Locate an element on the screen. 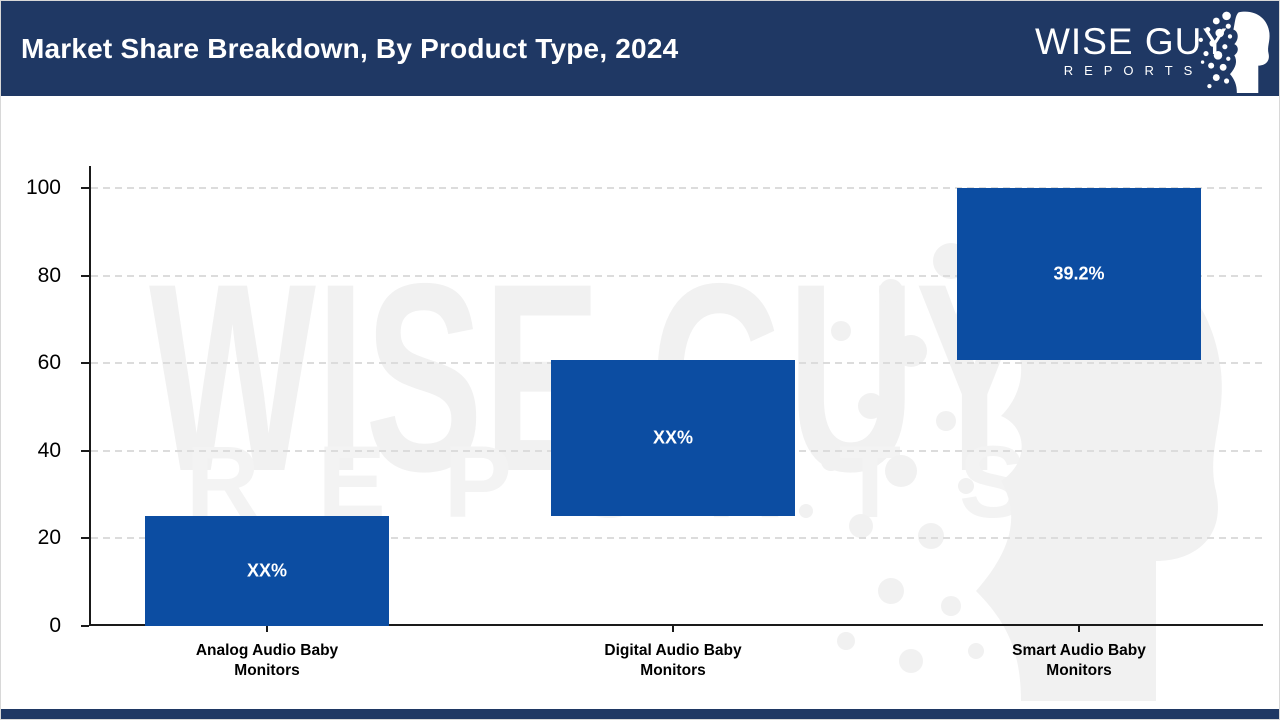  logo-subtext: REPORTS is located at coordinates (1133, 70).